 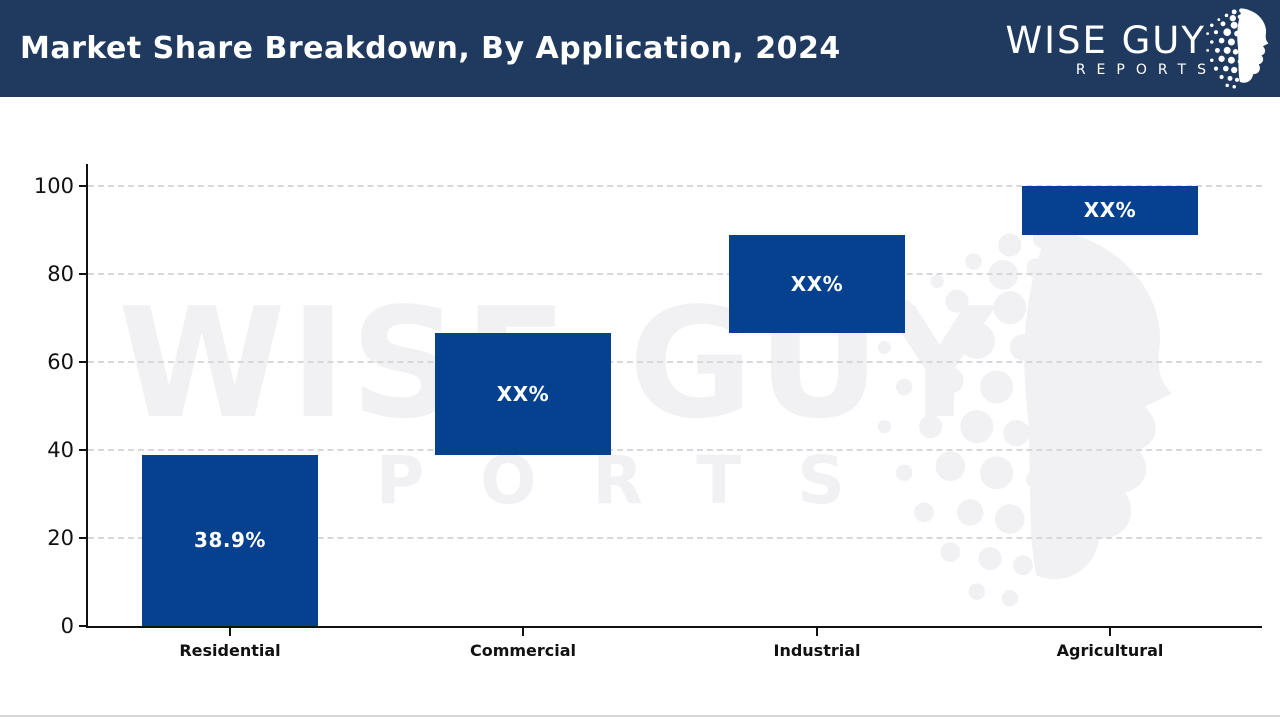 I want to click on wise-guy-reports-logo: WISE GUY REPORTS, so click(x=1139, y=49).